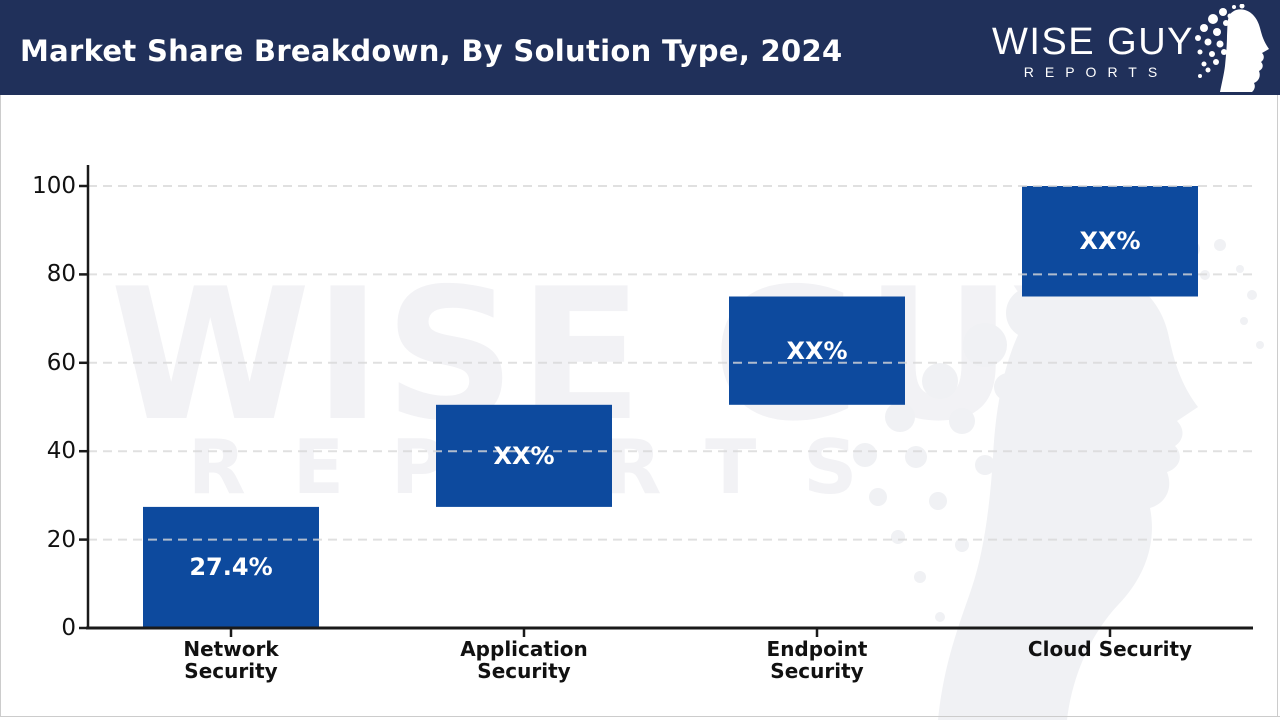 The image size is (1280, 720). I want to click on frame-border-left, so click(0, 406).